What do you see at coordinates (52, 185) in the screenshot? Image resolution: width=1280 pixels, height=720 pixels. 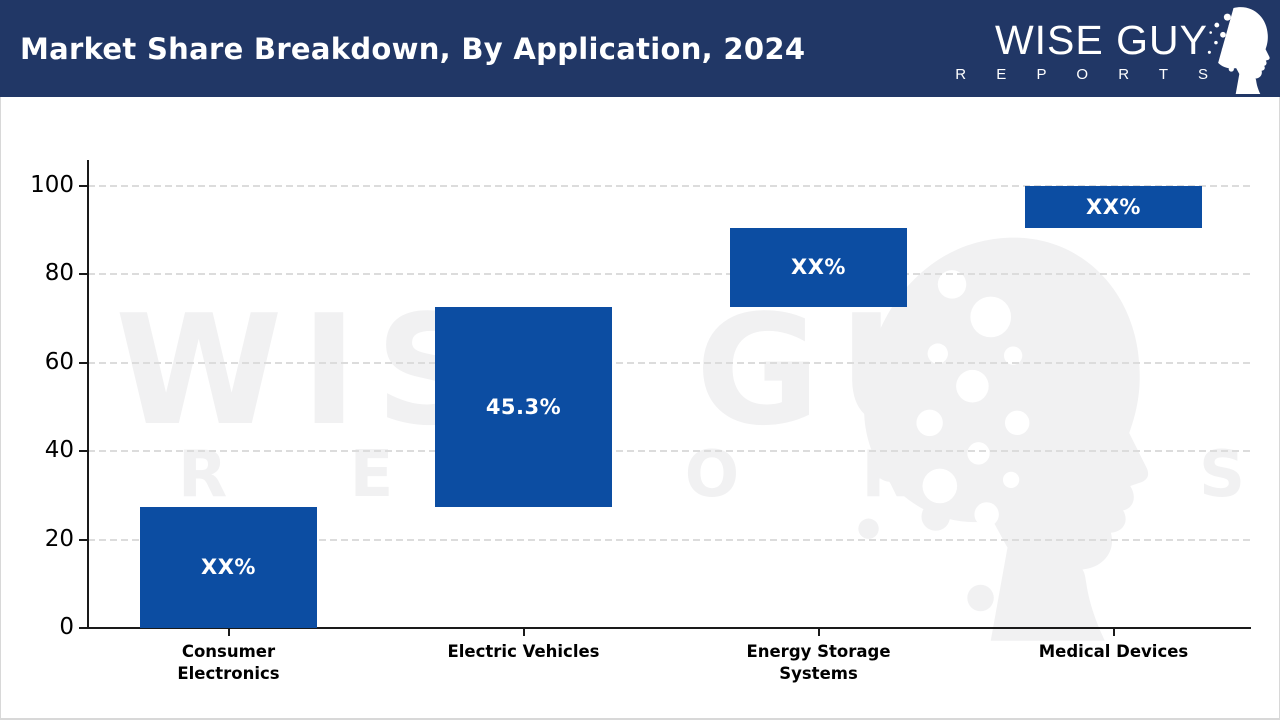 I see `y-axis-tick-label: 100` at bounding box center [52, 185].